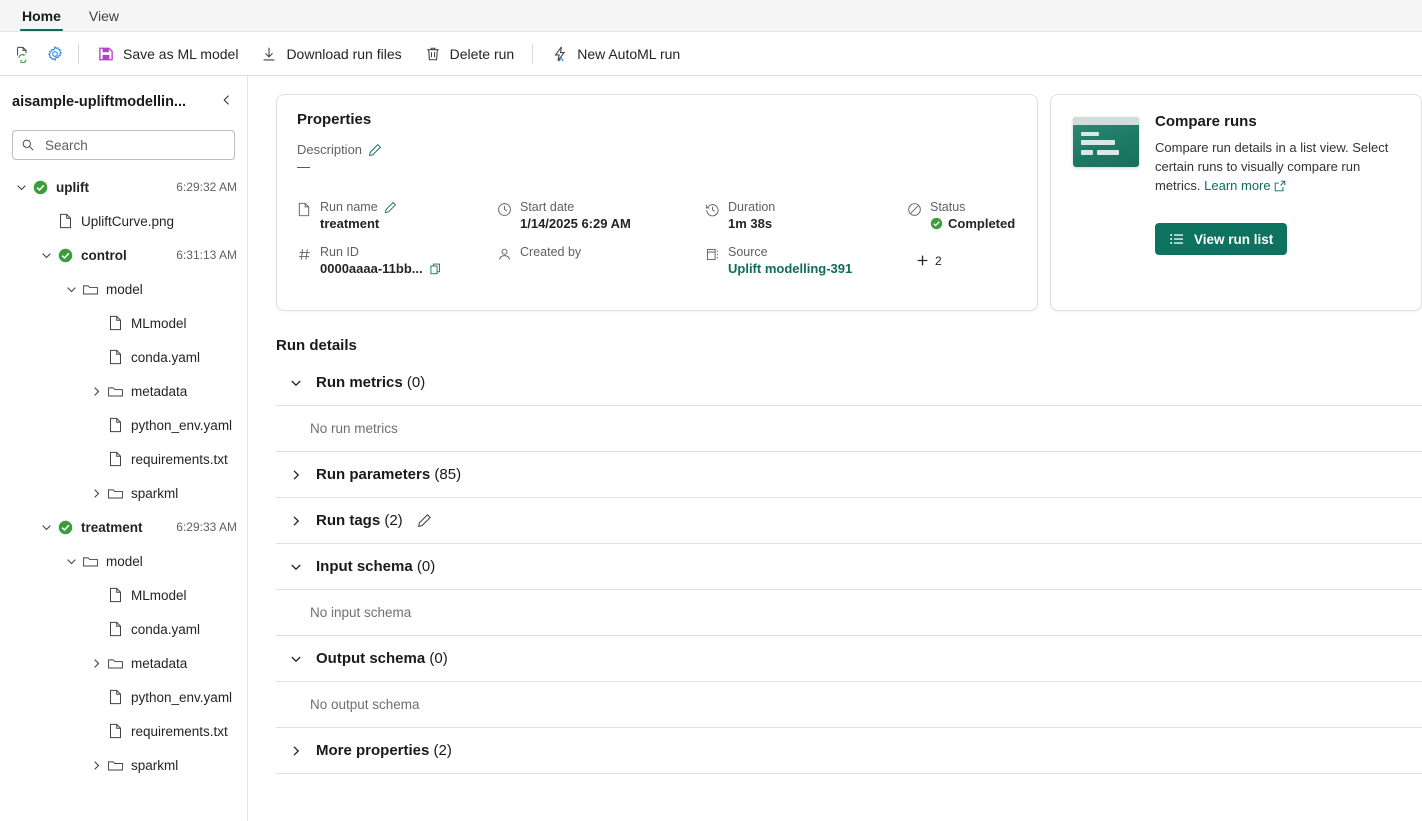 Image resolution: width=1422 pixels, height=821 pixels. What do you see at coordinates (155, 765) in the screenshot?
I see `tree-item-label: sparkml` at bounding box center [155, 765].